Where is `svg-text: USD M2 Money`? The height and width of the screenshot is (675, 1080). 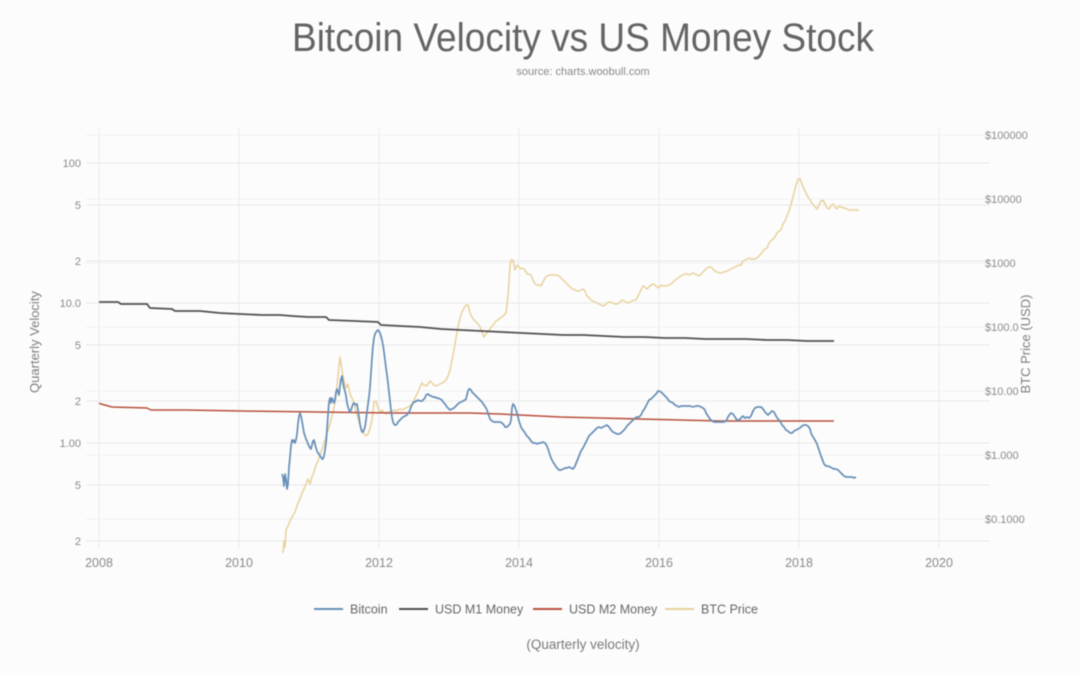 svg-text: USD M2 Money is located at coordinates (613, 610).